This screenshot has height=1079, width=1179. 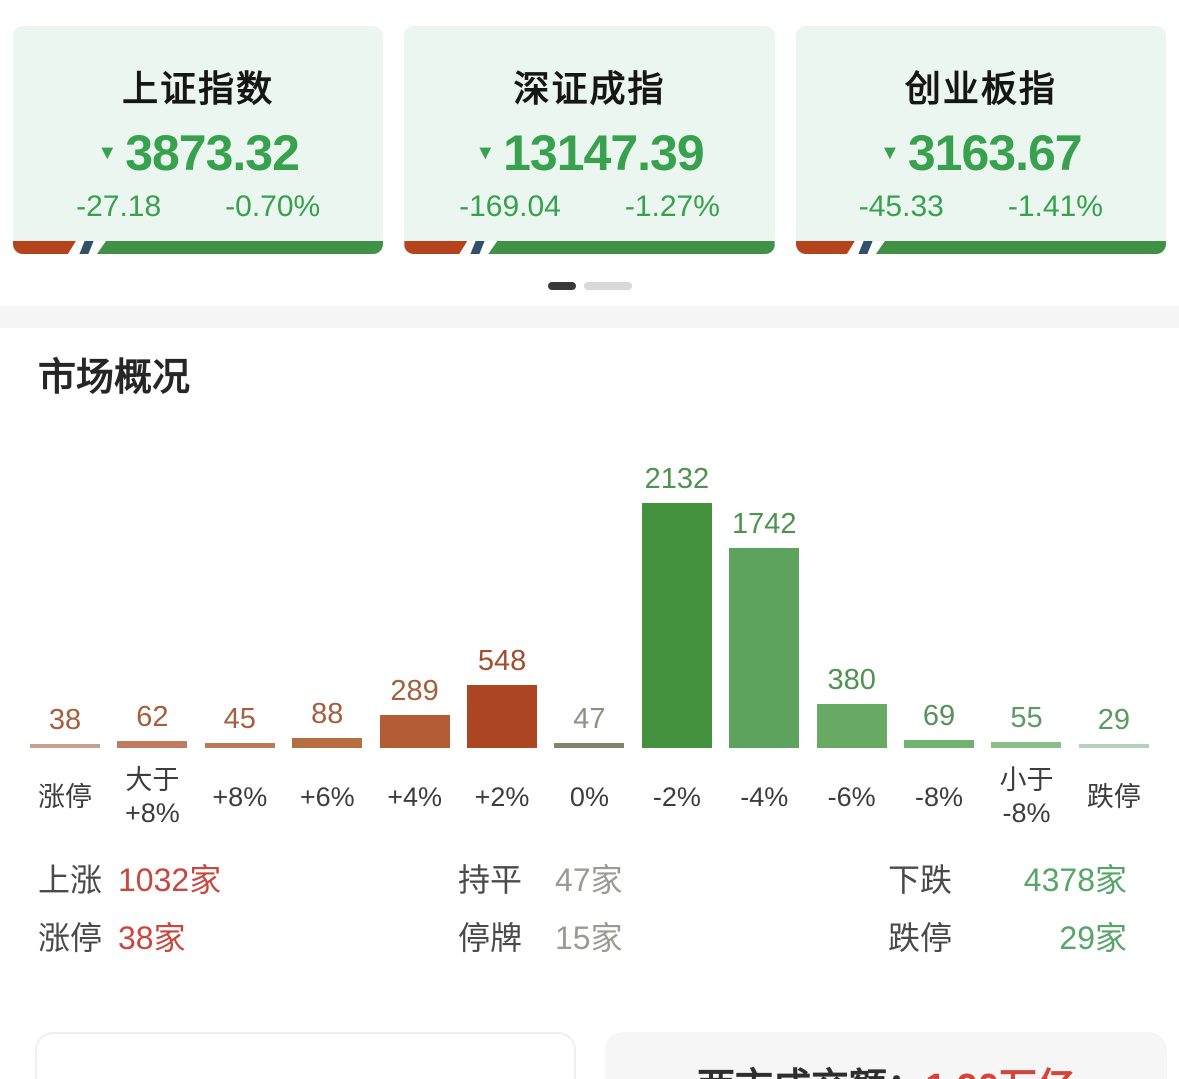 What do you see at coordinates (152, 717) in the screenshot?
I see `bar-value-label: 62` at bounding box center [152, 717].